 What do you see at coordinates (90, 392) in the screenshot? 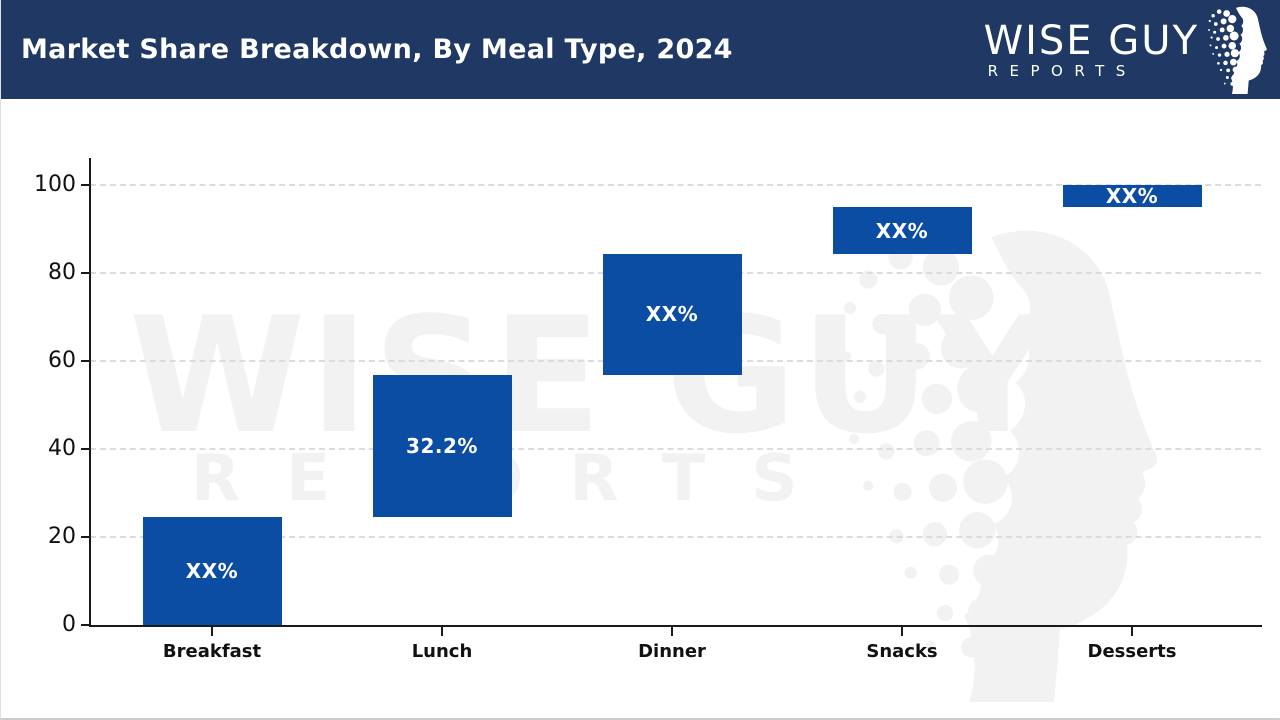
I see `y-axis-line` at bounding box center [90, 392].